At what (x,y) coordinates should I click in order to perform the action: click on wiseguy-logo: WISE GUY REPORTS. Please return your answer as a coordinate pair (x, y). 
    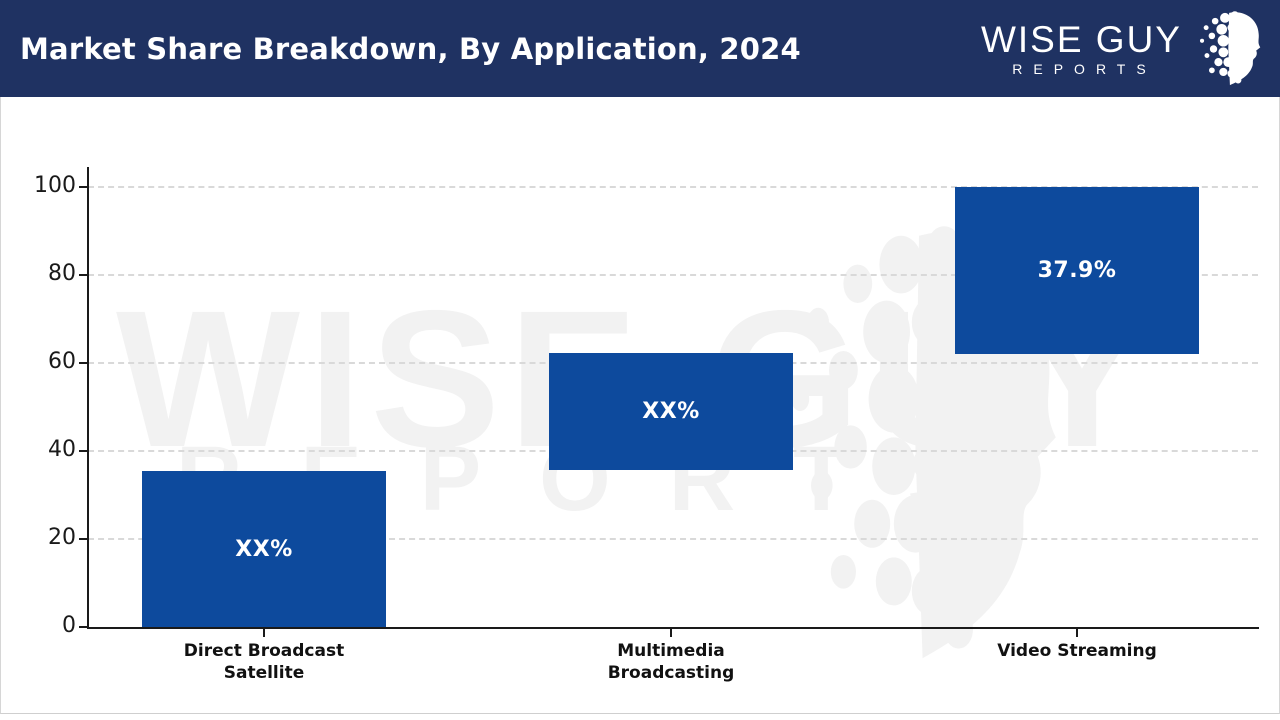
    Looking at the image, I should click on (1123, 49).